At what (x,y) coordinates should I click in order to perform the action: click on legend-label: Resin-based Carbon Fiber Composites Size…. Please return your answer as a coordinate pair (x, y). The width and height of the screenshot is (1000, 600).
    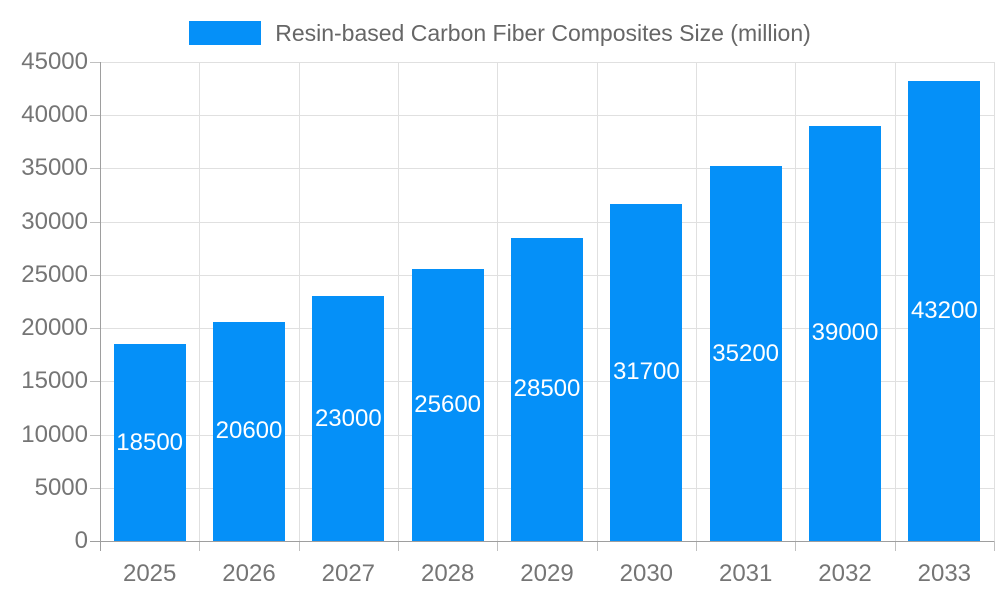
    Looking at the image, I should click on (543, 32).